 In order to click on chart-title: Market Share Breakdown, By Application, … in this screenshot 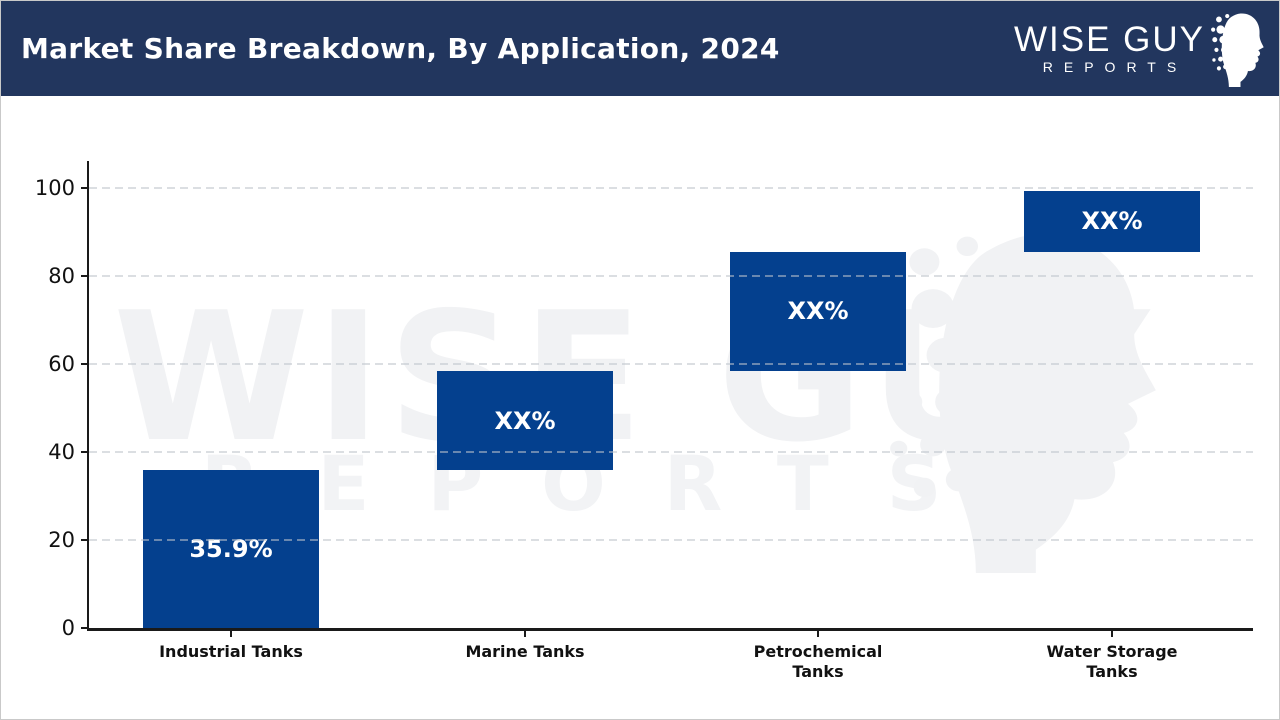, I will do `click(400, 48)`.